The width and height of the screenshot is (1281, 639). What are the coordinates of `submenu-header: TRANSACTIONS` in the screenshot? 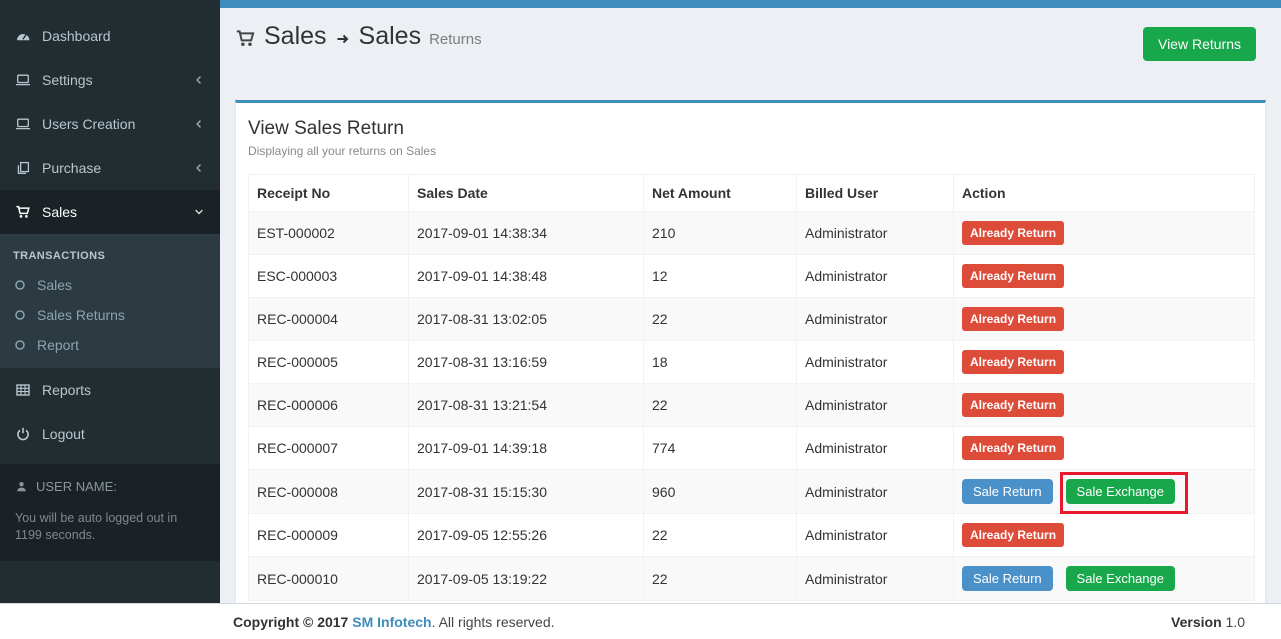 It's located at (59, 256).